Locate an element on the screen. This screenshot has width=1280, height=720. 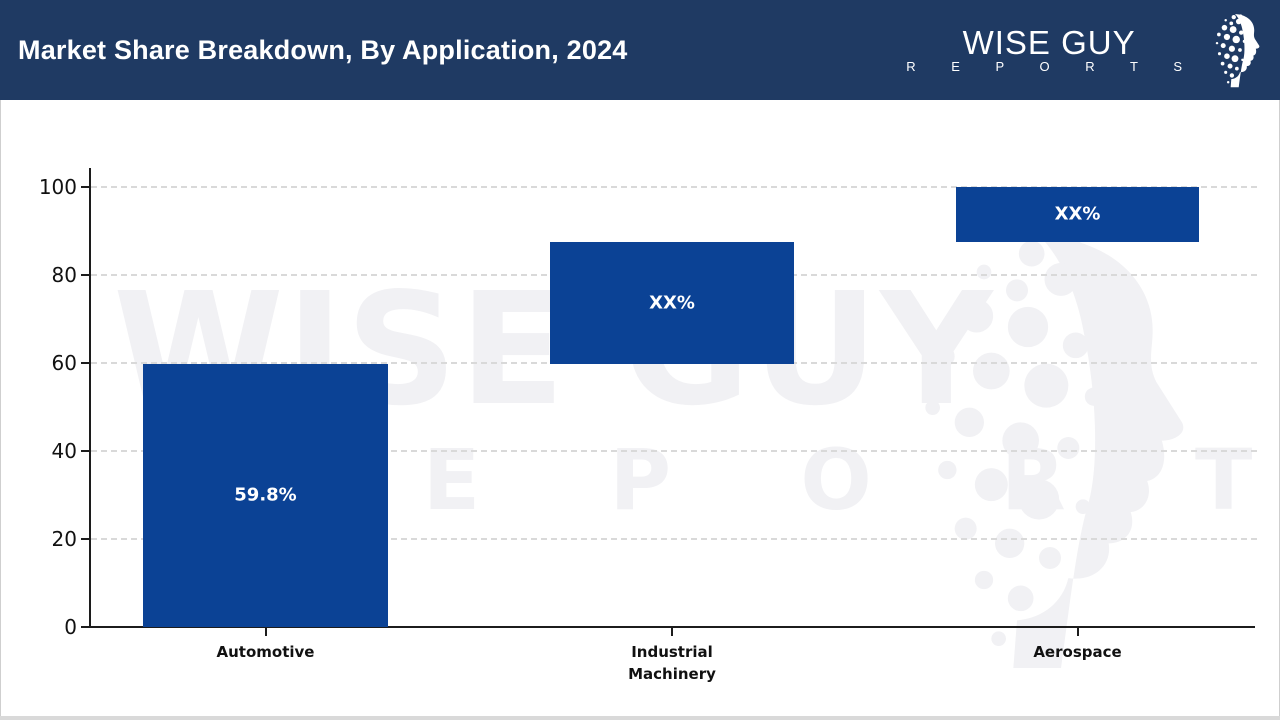
x-tick-automotive is located at coordinates (265, 632).